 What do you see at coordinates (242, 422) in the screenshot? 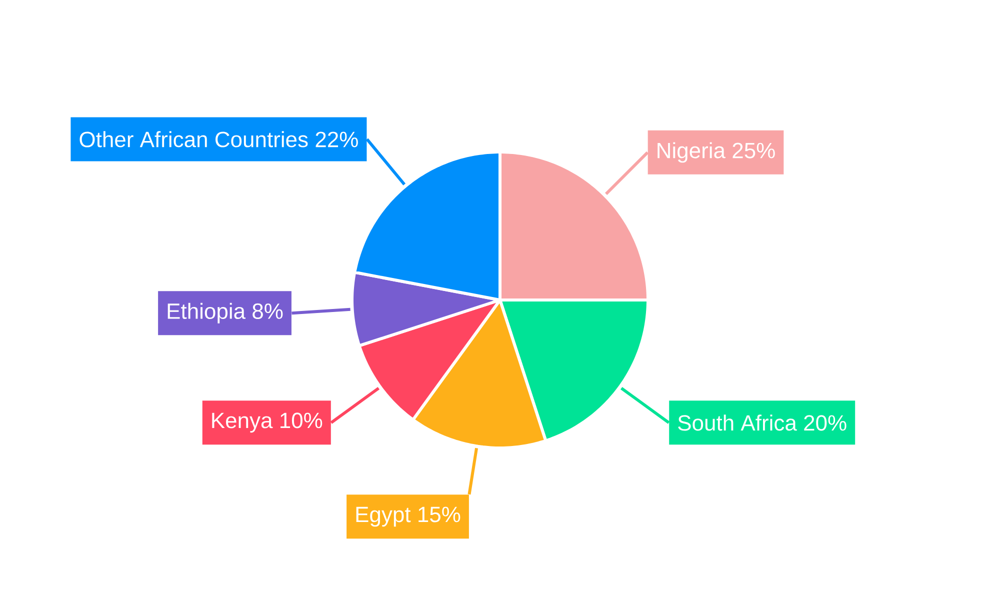
I see `slice-label: Kenya` at bounding box center [242, 422].